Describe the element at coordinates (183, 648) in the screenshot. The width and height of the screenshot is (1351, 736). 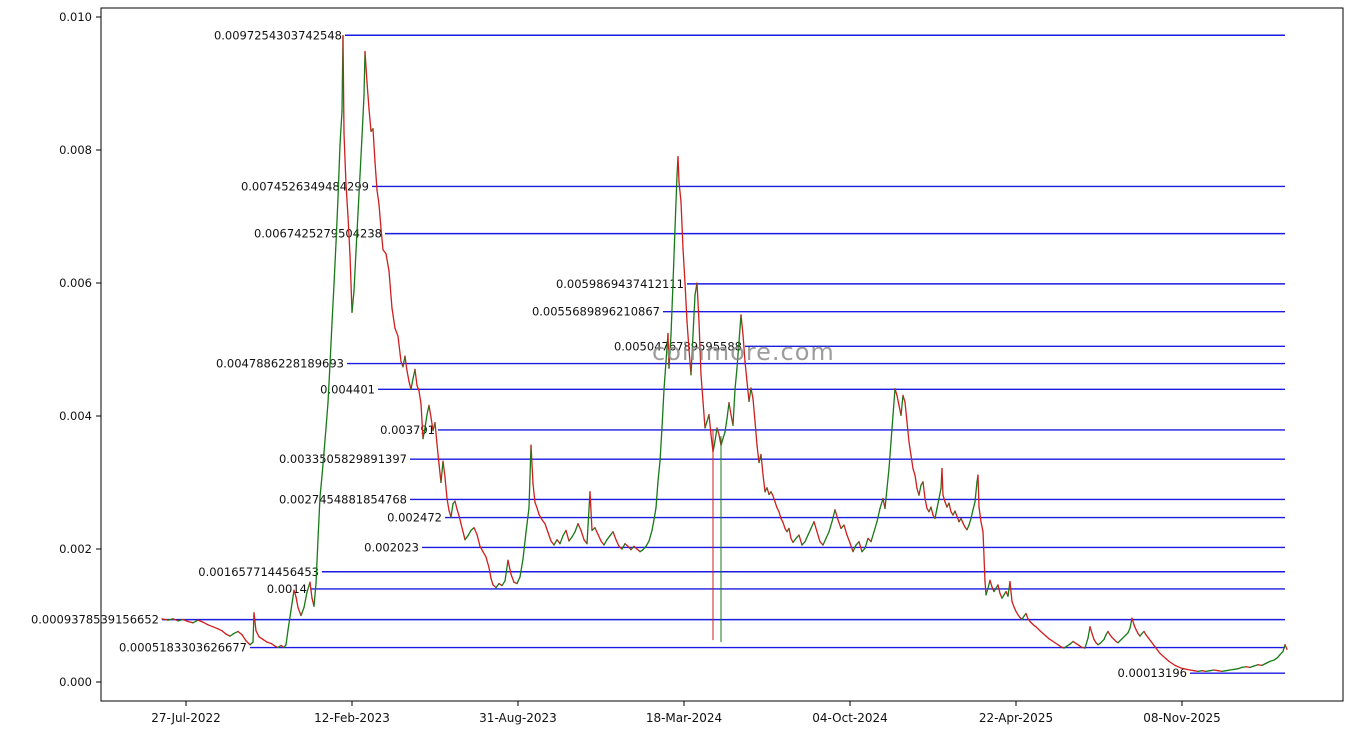
I see `level-label: 0.0005183303626677` at that location.